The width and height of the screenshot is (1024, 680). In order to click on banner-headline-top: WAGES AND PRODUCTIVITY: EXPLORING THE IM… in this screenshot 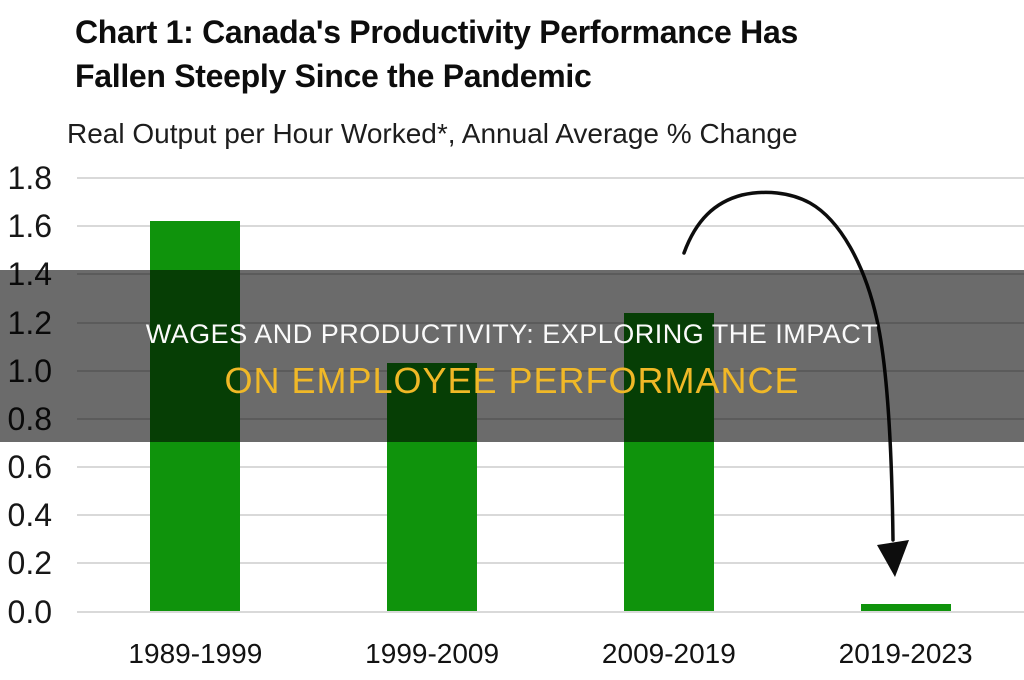, I will do `click(512, 334)`.